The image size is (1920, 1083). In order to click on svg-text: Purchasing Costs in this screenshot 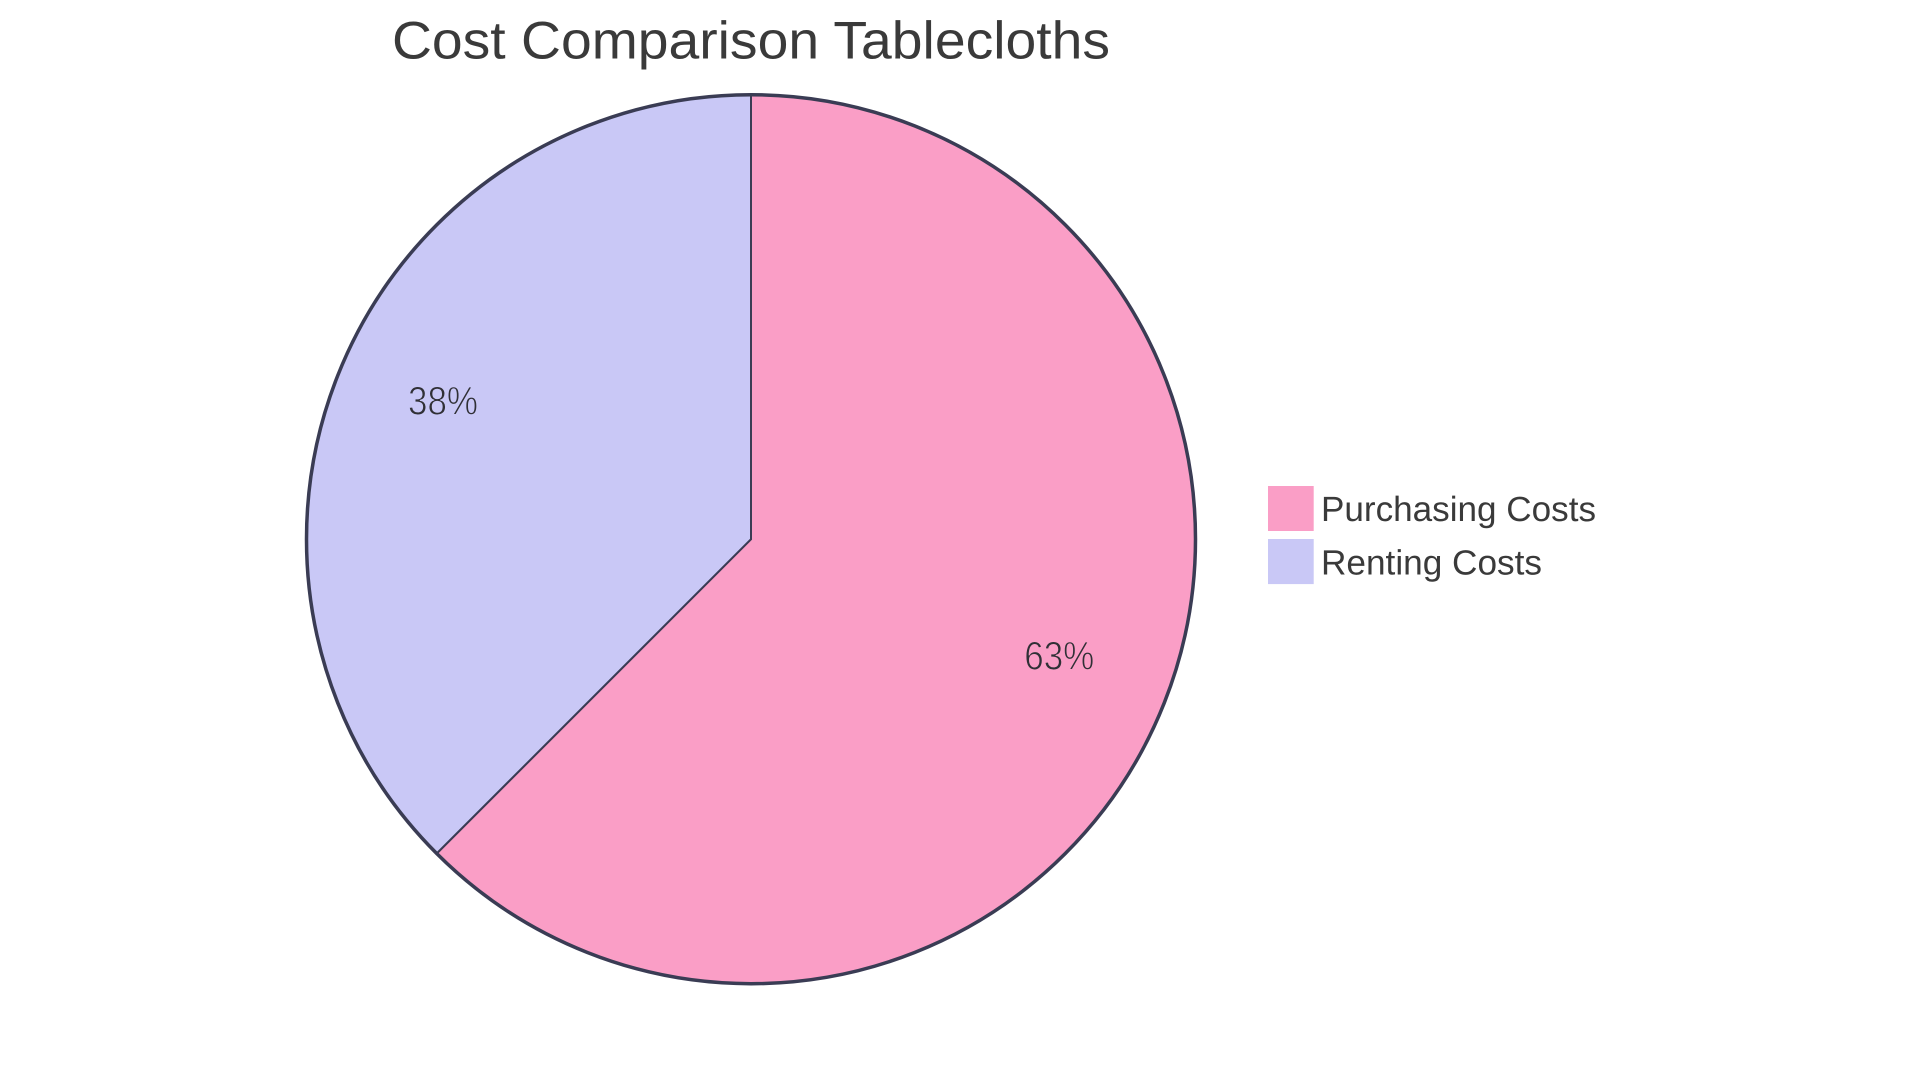, I will do `click(1458, 509)`.